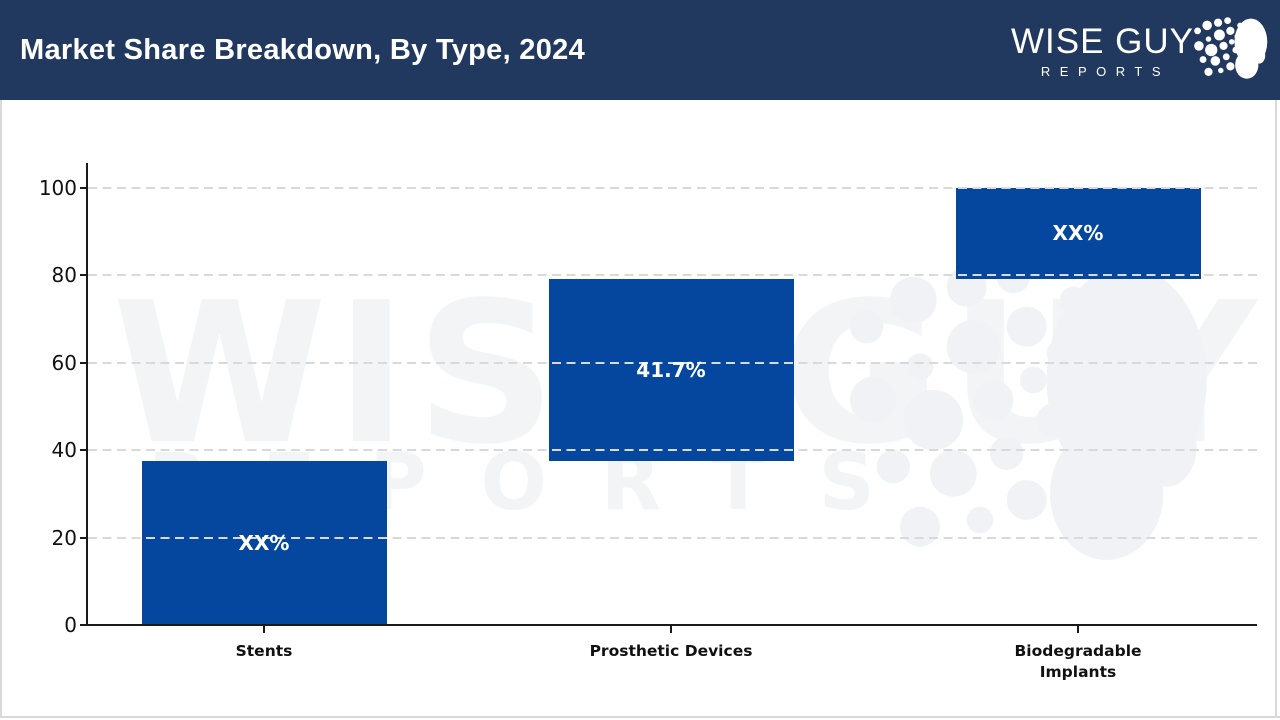 The width and height of the screenshot is (1280, 720). I want to click on category-label-1: Prosthetic Devices, so click(671, 651).